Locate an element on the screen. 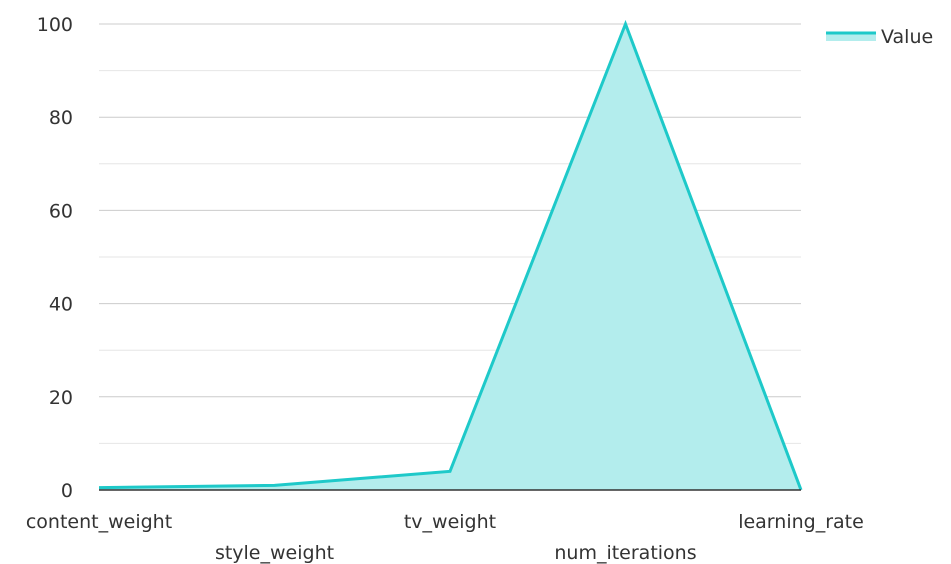  x-tick-label: content_weight is located at coordinates (99, 522).